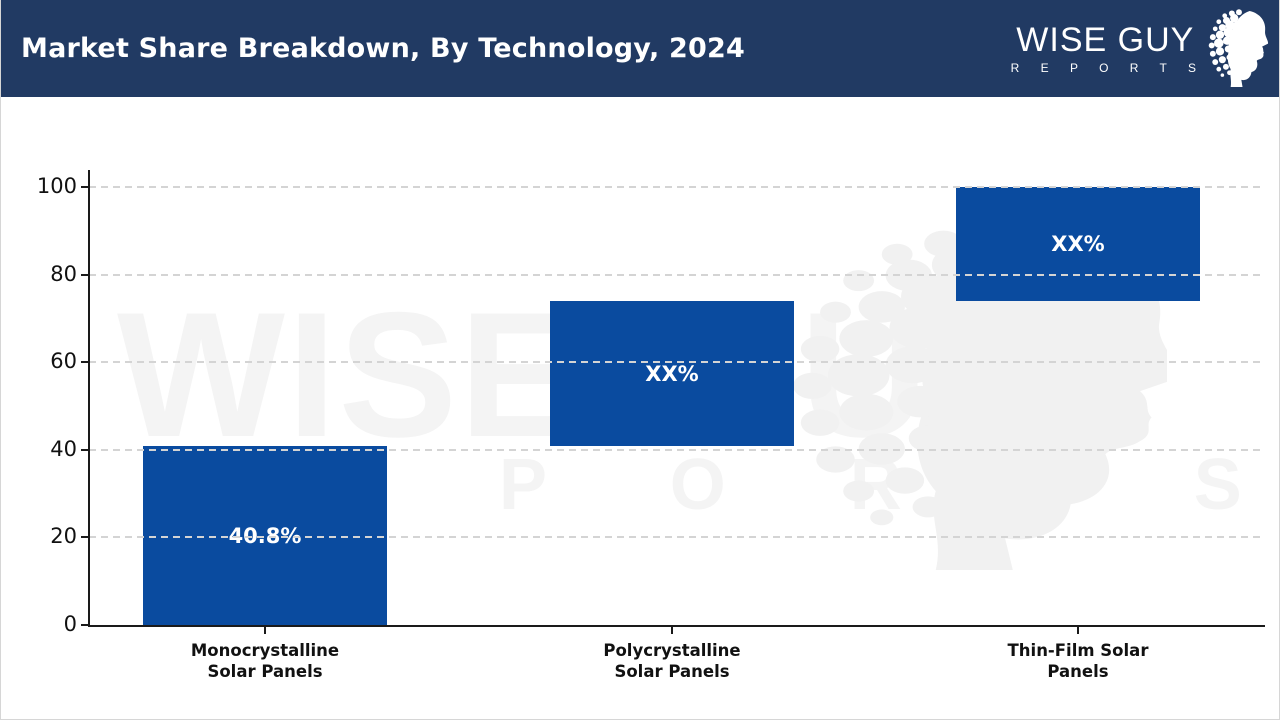 The height and width of the screenshot is (720, 1280). I want to click on logo-subtitle: R E P O R T S, so click(1107, 68).